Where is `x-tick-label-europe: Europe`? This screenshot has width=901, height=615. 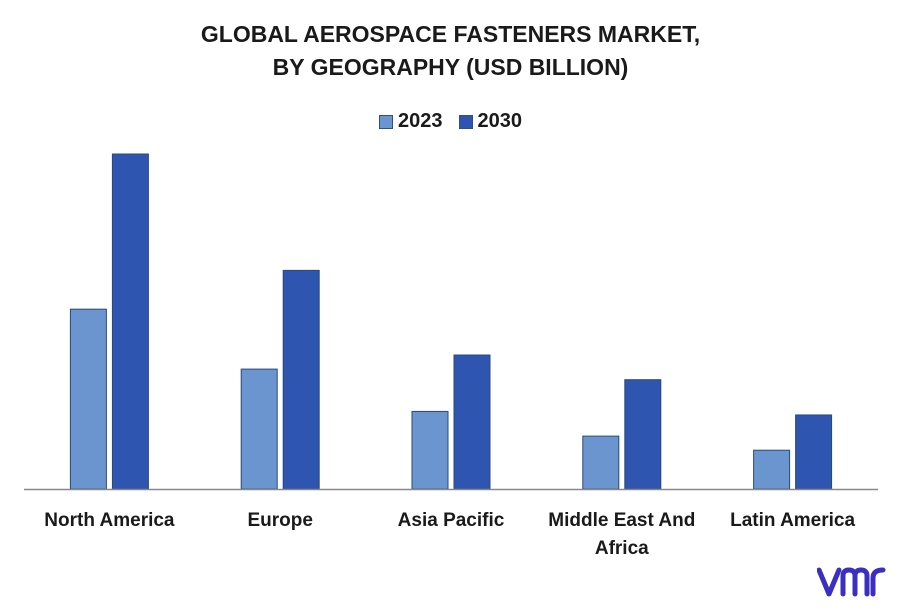 x-tick-label-europe: Europe is located at coordinates (279, 520).